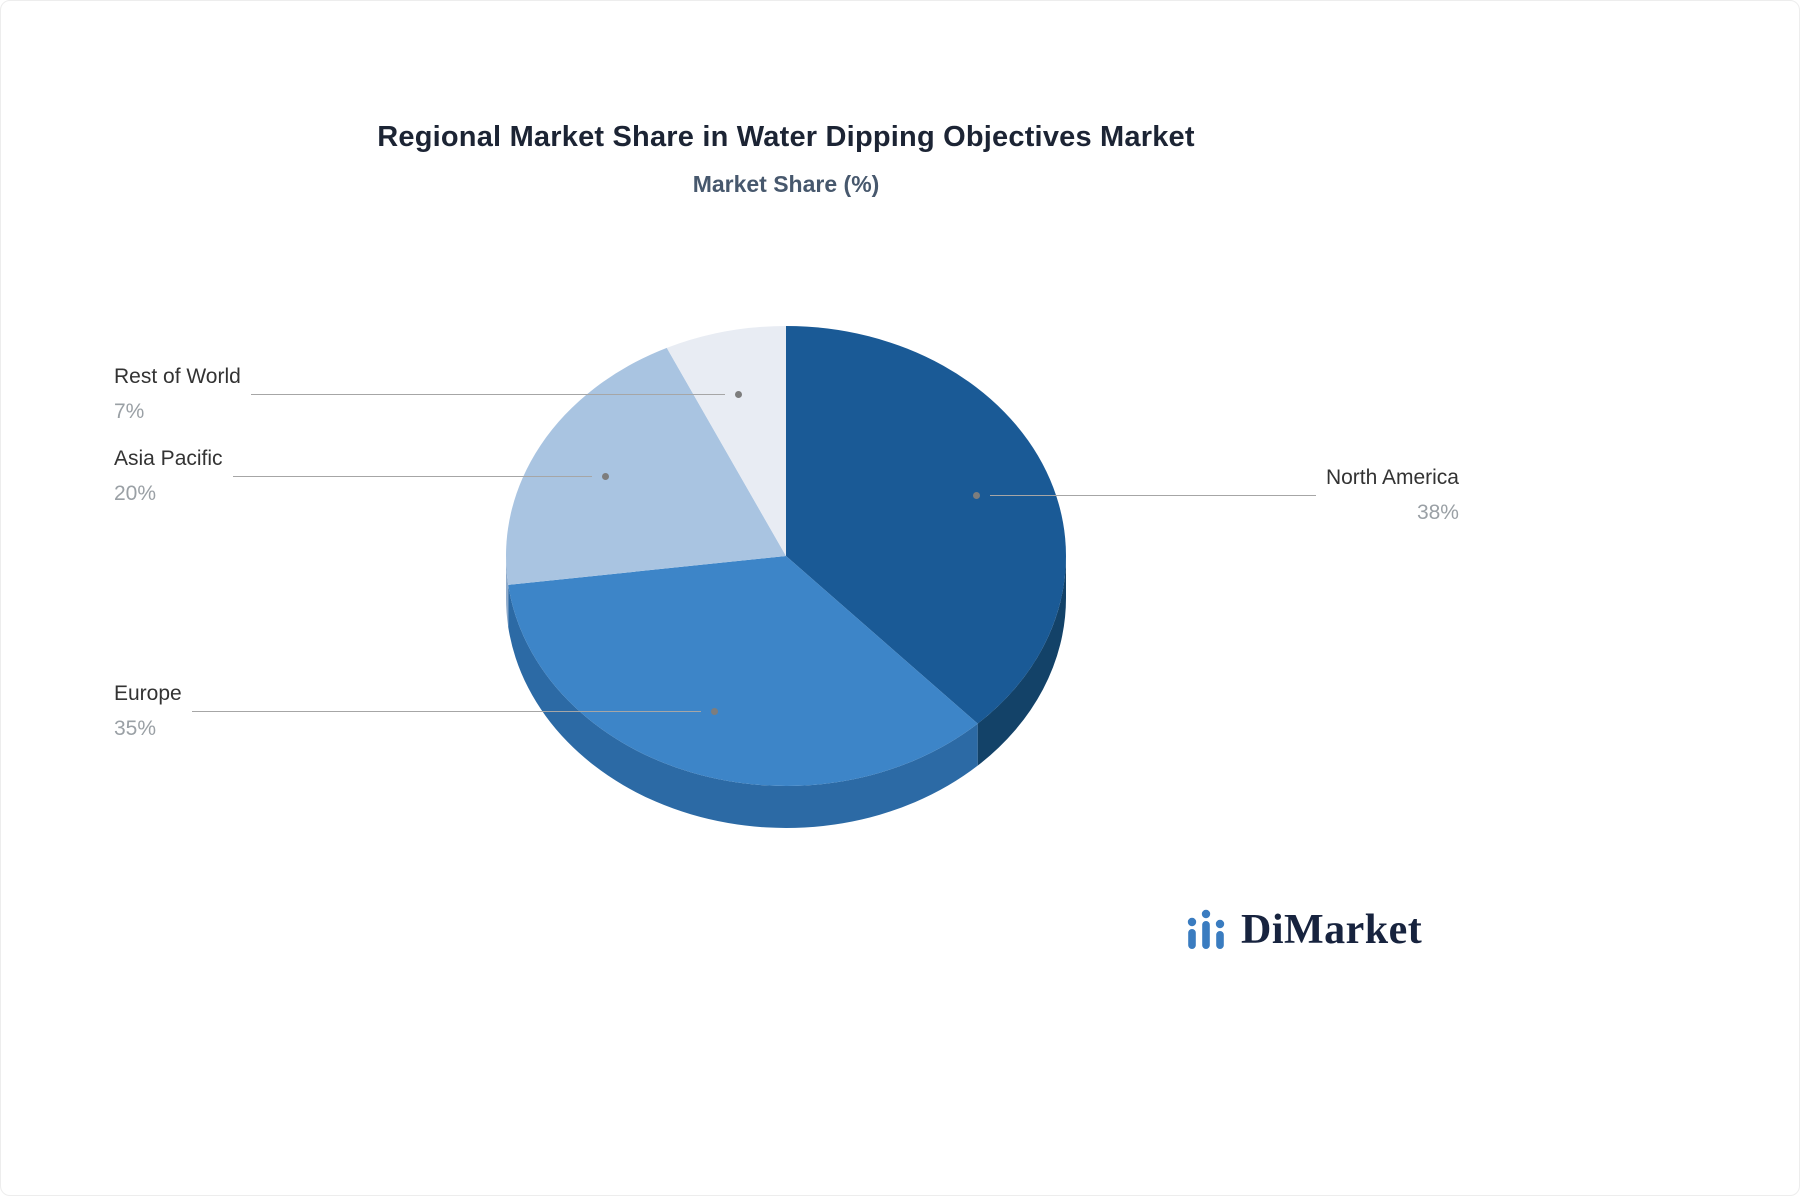 This screenshot has width=1800, height=1196. I want to click on callout-north-america: North America 38%, so click(1216, 495).